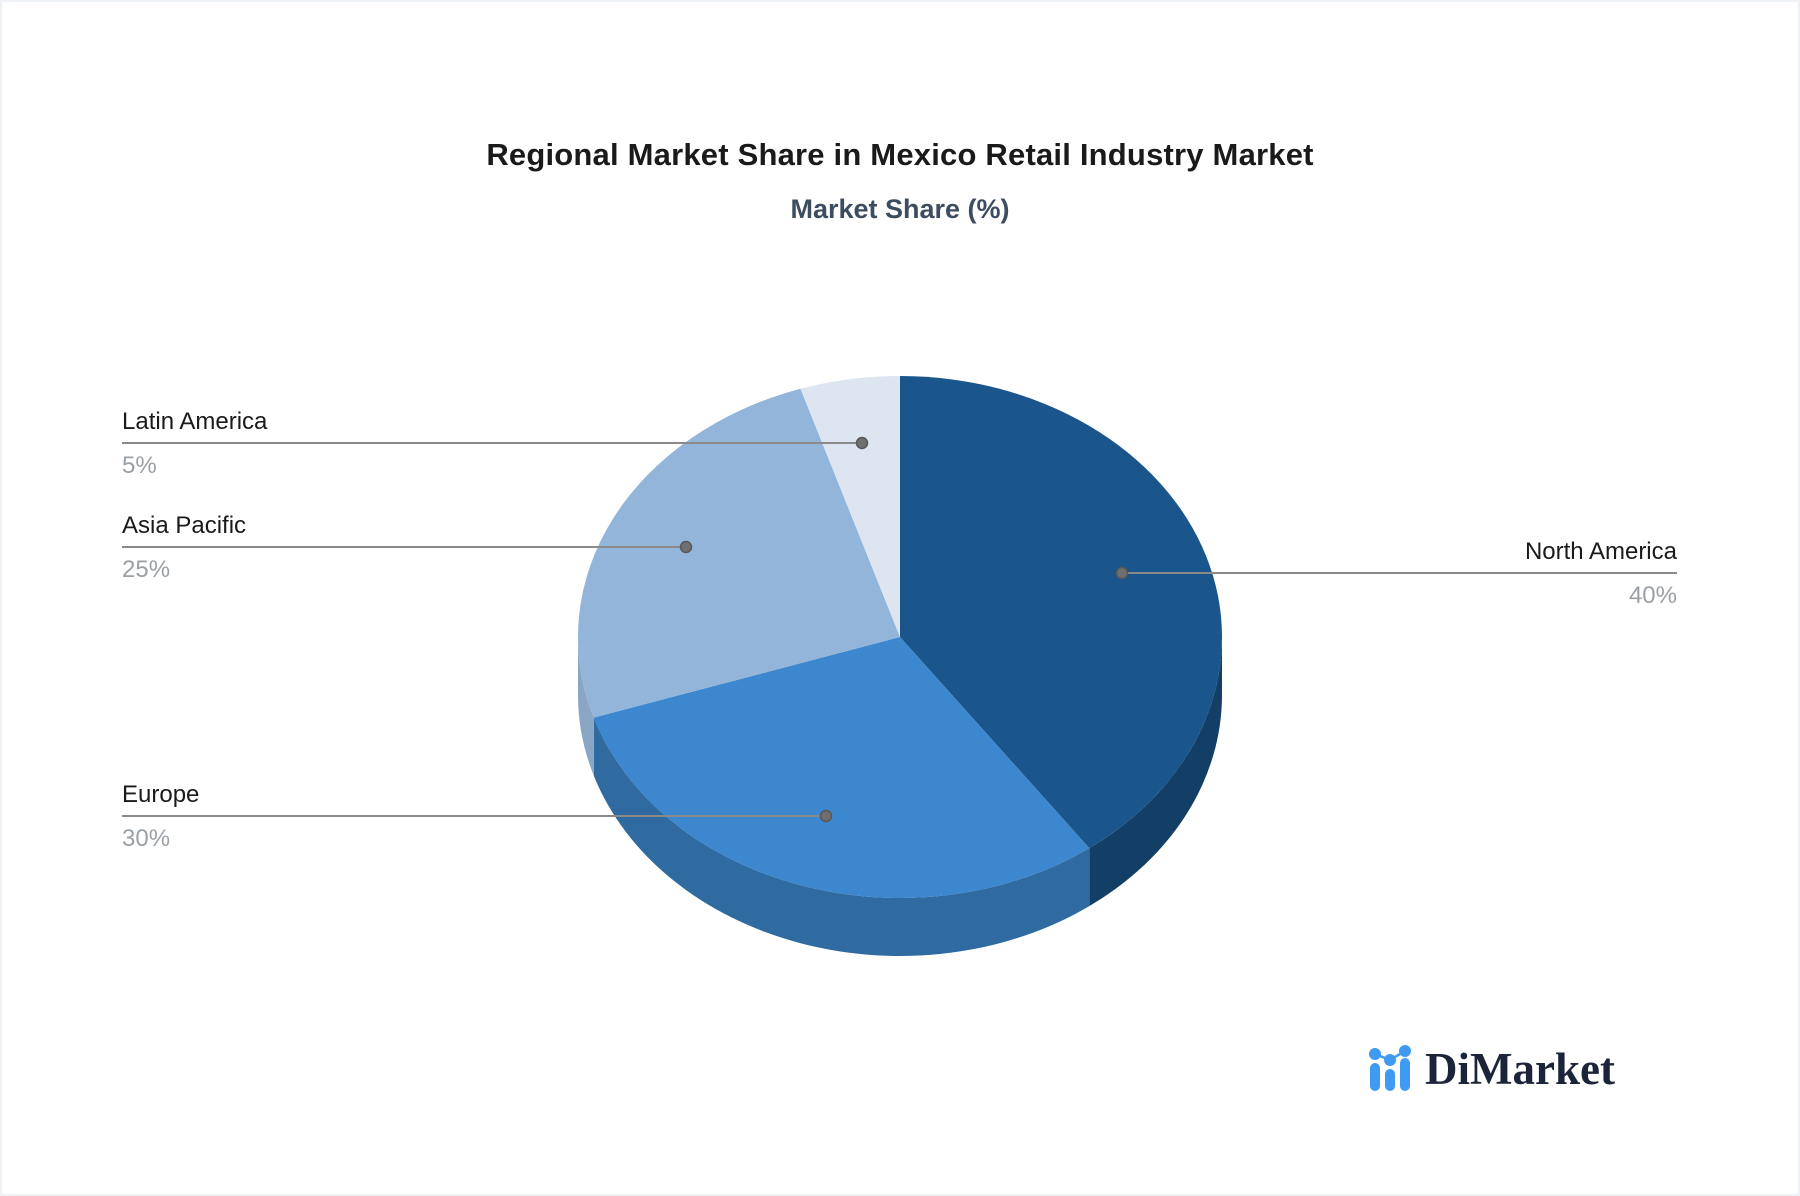  Describe the element at coordinates (900, 209) in the screenshot. I see `chart-subtitle: Market Share (%)` at that location.